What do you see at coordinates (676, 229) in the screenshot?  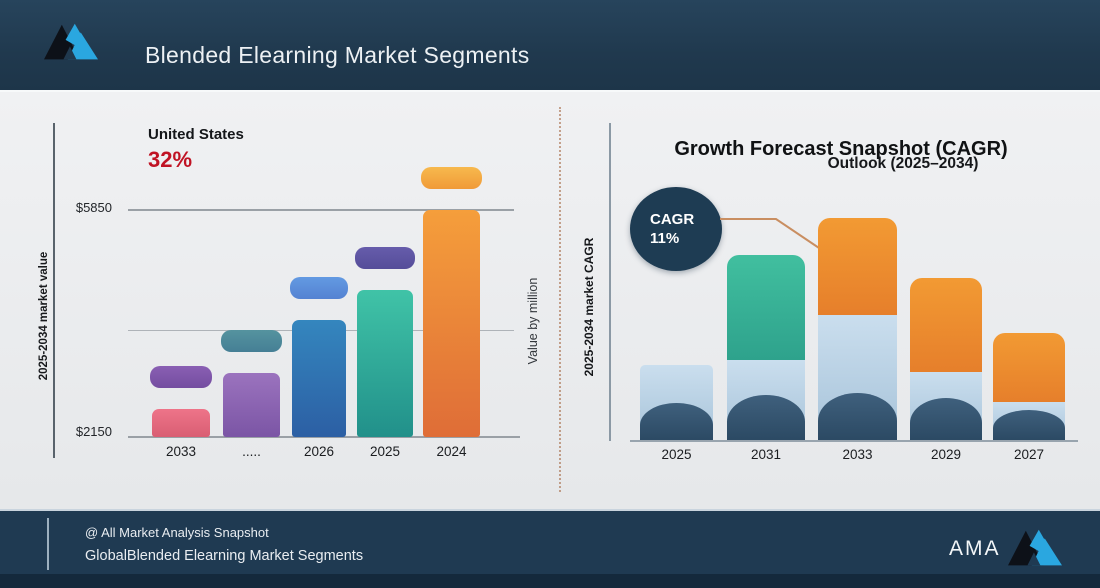 I see `cagr-badge: CAGR 11%` at bounding box center [676, 229].